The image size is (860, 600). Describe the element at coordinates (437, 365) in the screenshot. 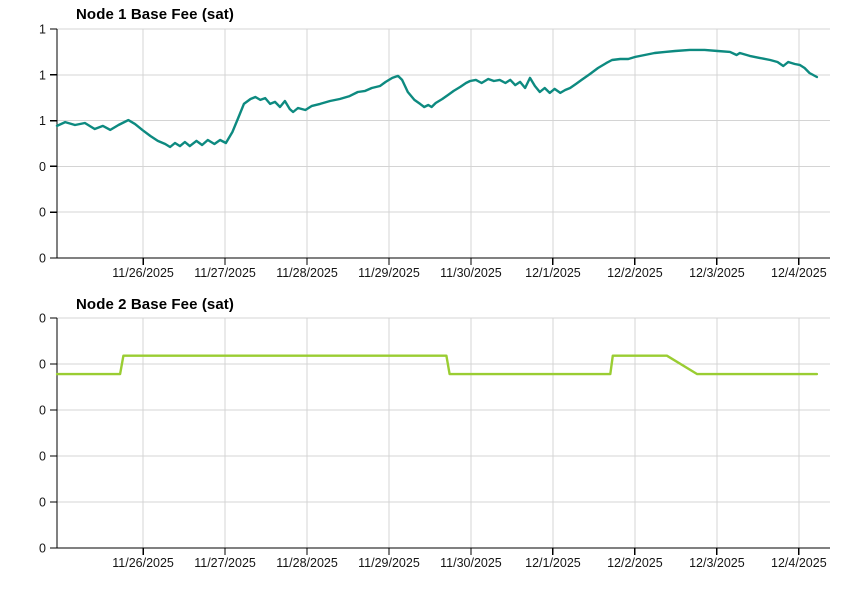

I see `node-2-base-fee-line` at that location.